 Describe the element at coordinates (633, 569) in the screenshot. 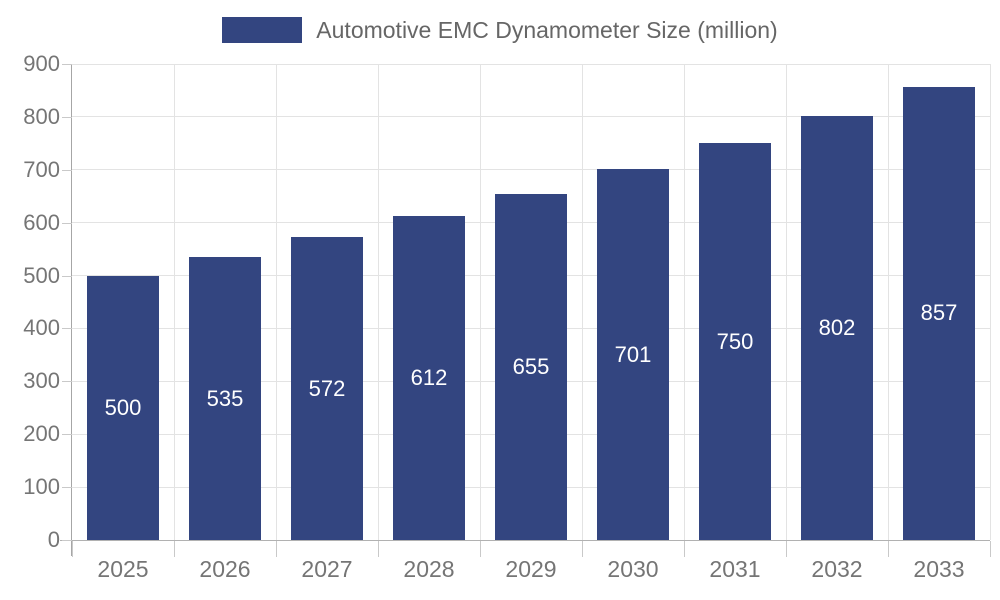

I see `x-axis-label: 2030` at that location.